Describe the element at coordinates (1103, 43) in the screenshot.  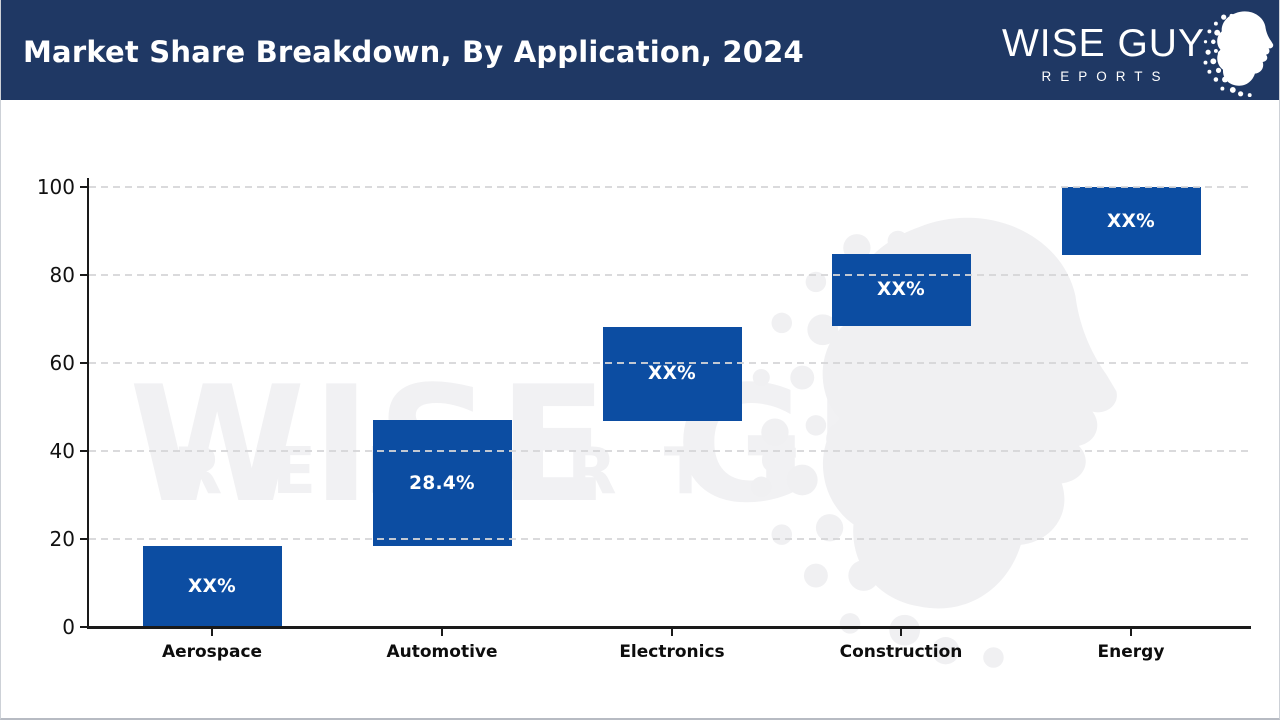
I see `logo-wordmark: WISE GUY` at that location.